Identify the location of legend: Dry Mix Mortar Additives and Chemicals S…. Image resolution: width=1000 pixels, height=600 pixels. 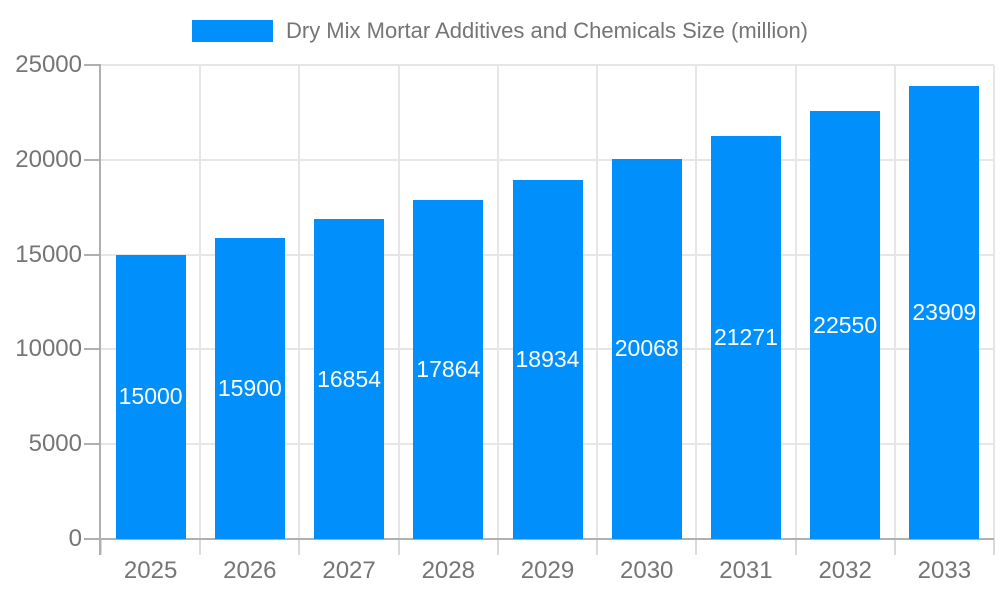
(500, 31).